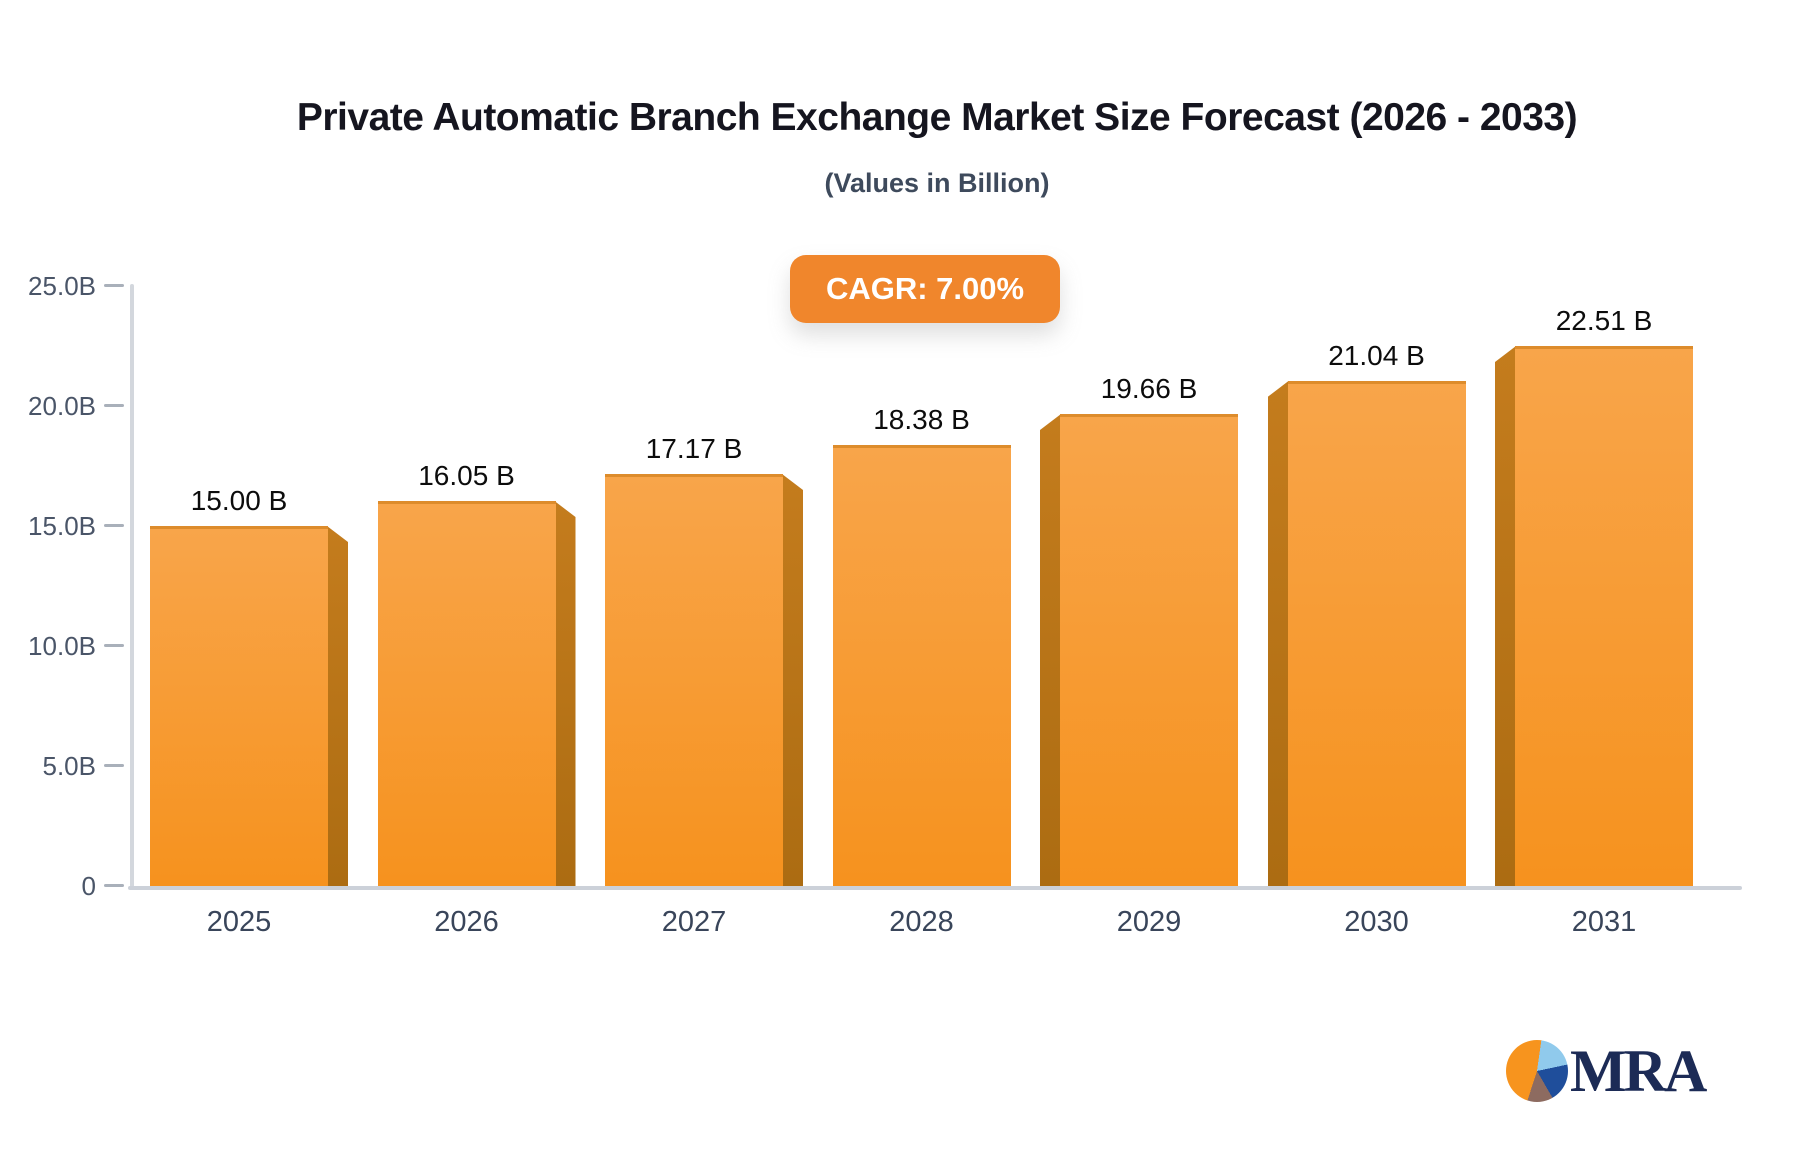  What do you see at coordinates (1604, 320) in the screenshot?
I see `bar-value-label: 22.51 B` at bounding box center [1604, 320].